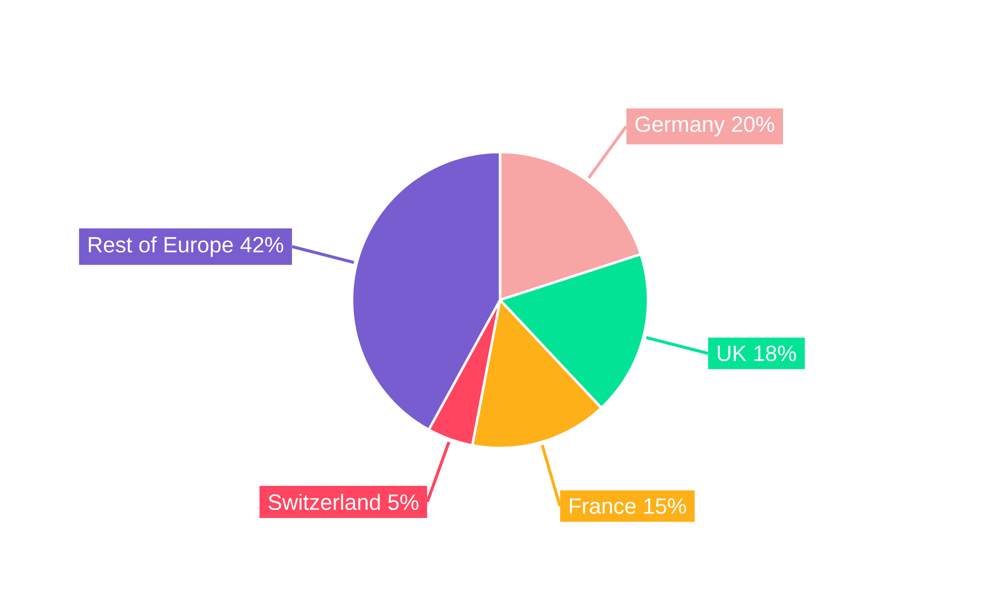  I want to click on slice-label: Switzerland, so click(324, 502).